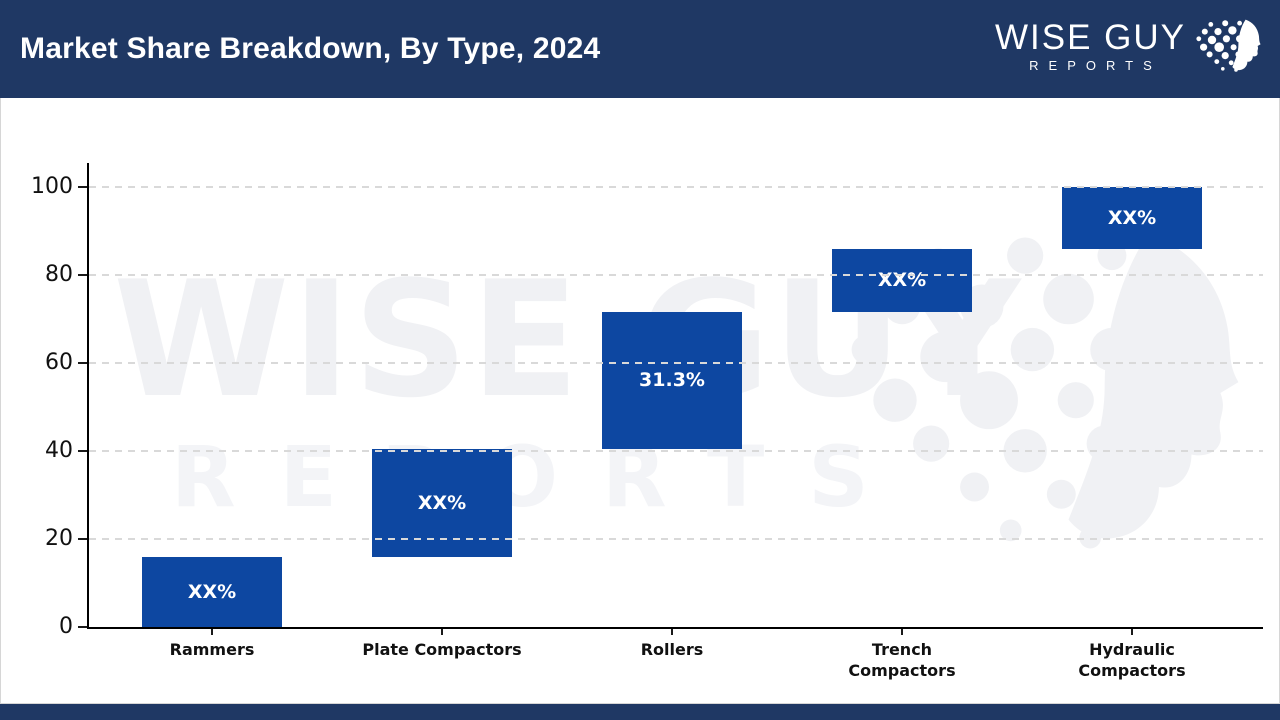 This screenshot has height=720, width=1280. What do you see at coordinates (1132, 660) in the screenshot?
I see `x-category-label: Hydraulic Compactors` at bounding box center [1132, 660].